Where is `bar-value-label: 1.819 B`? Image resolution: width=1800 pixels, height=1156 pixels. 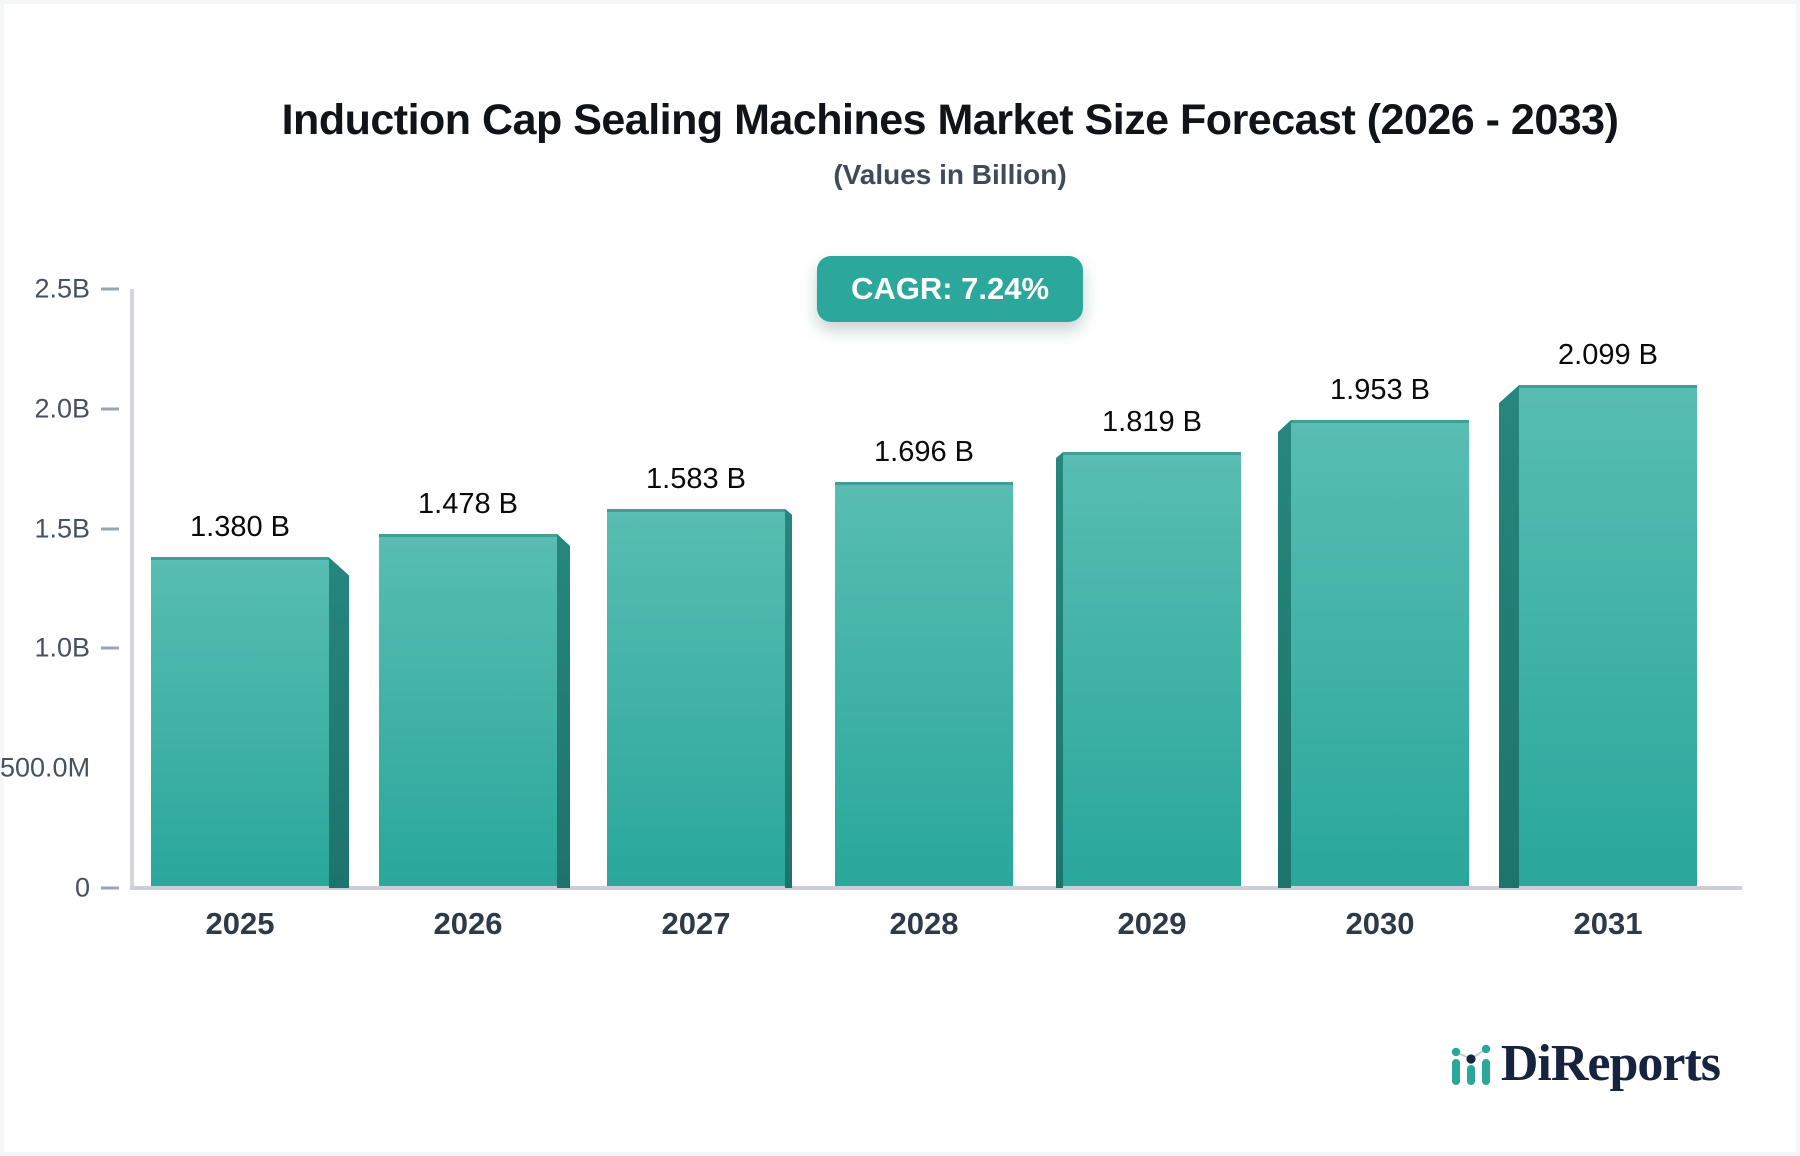
bar-value-label: 1.819 B is located at coordinates (1152, 422).